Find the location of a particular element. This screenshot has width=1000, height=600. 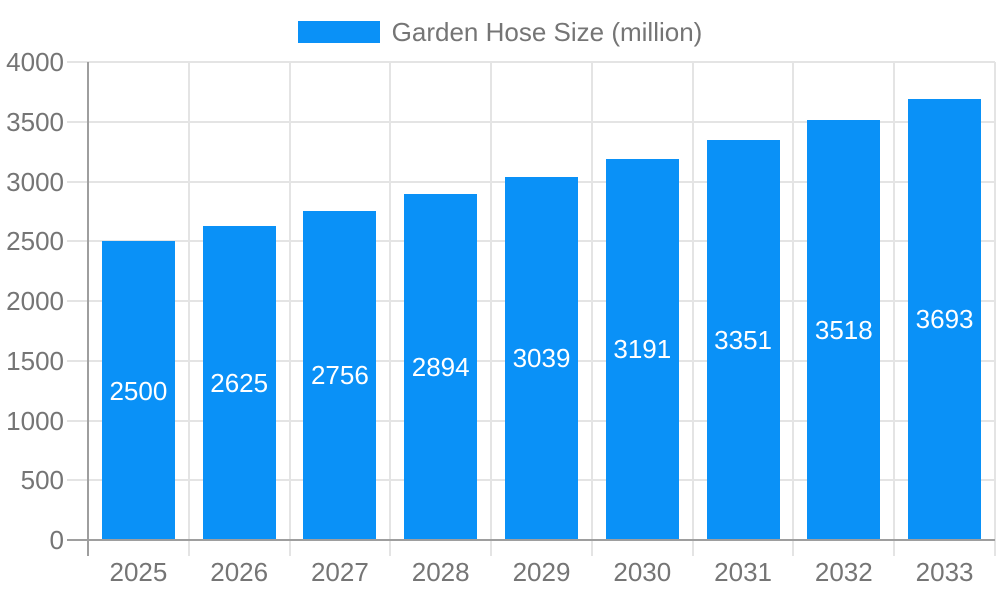

x-tick-label: 2030 is located at coordinates (642, 572).